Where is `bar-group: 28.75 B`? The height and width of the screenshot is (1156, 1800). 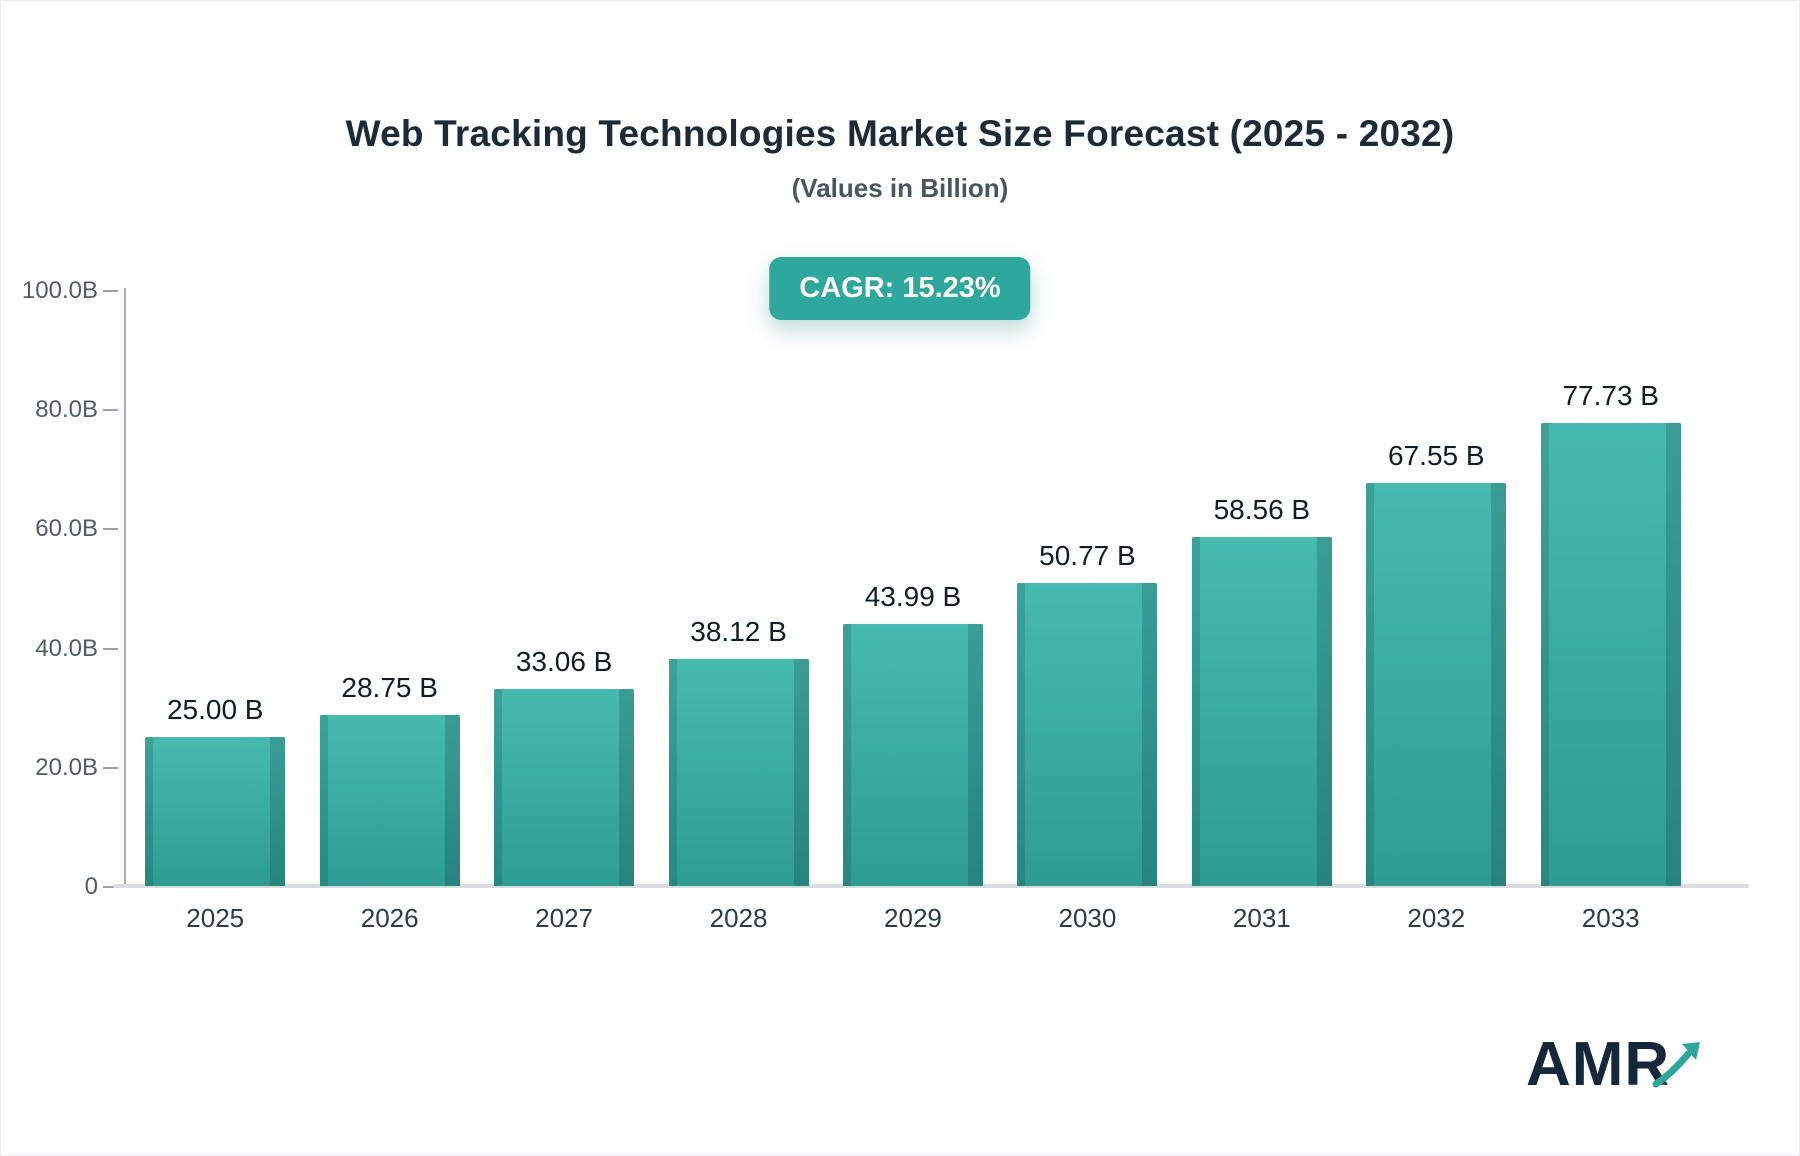
bar-group: 28.75 B is located at coordinates (390, 779).